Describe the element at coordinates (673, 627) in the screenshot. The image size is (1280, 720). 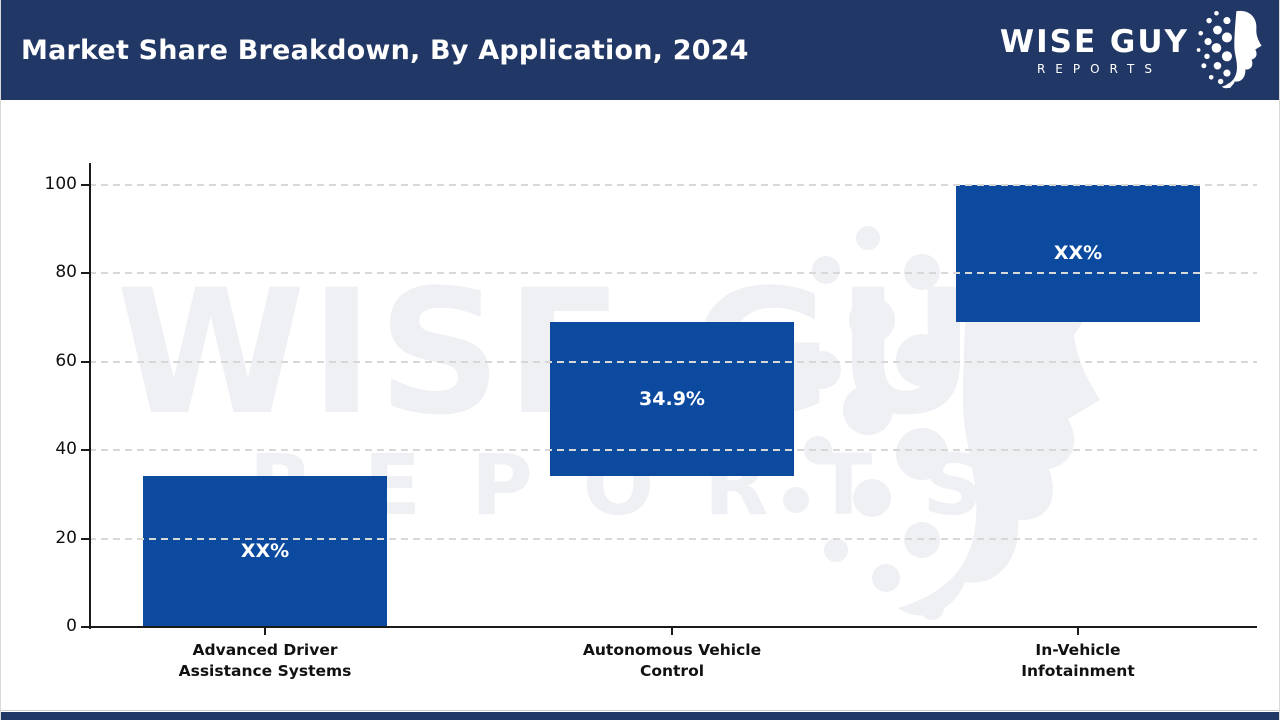
I see `x-axis-line` at that location.